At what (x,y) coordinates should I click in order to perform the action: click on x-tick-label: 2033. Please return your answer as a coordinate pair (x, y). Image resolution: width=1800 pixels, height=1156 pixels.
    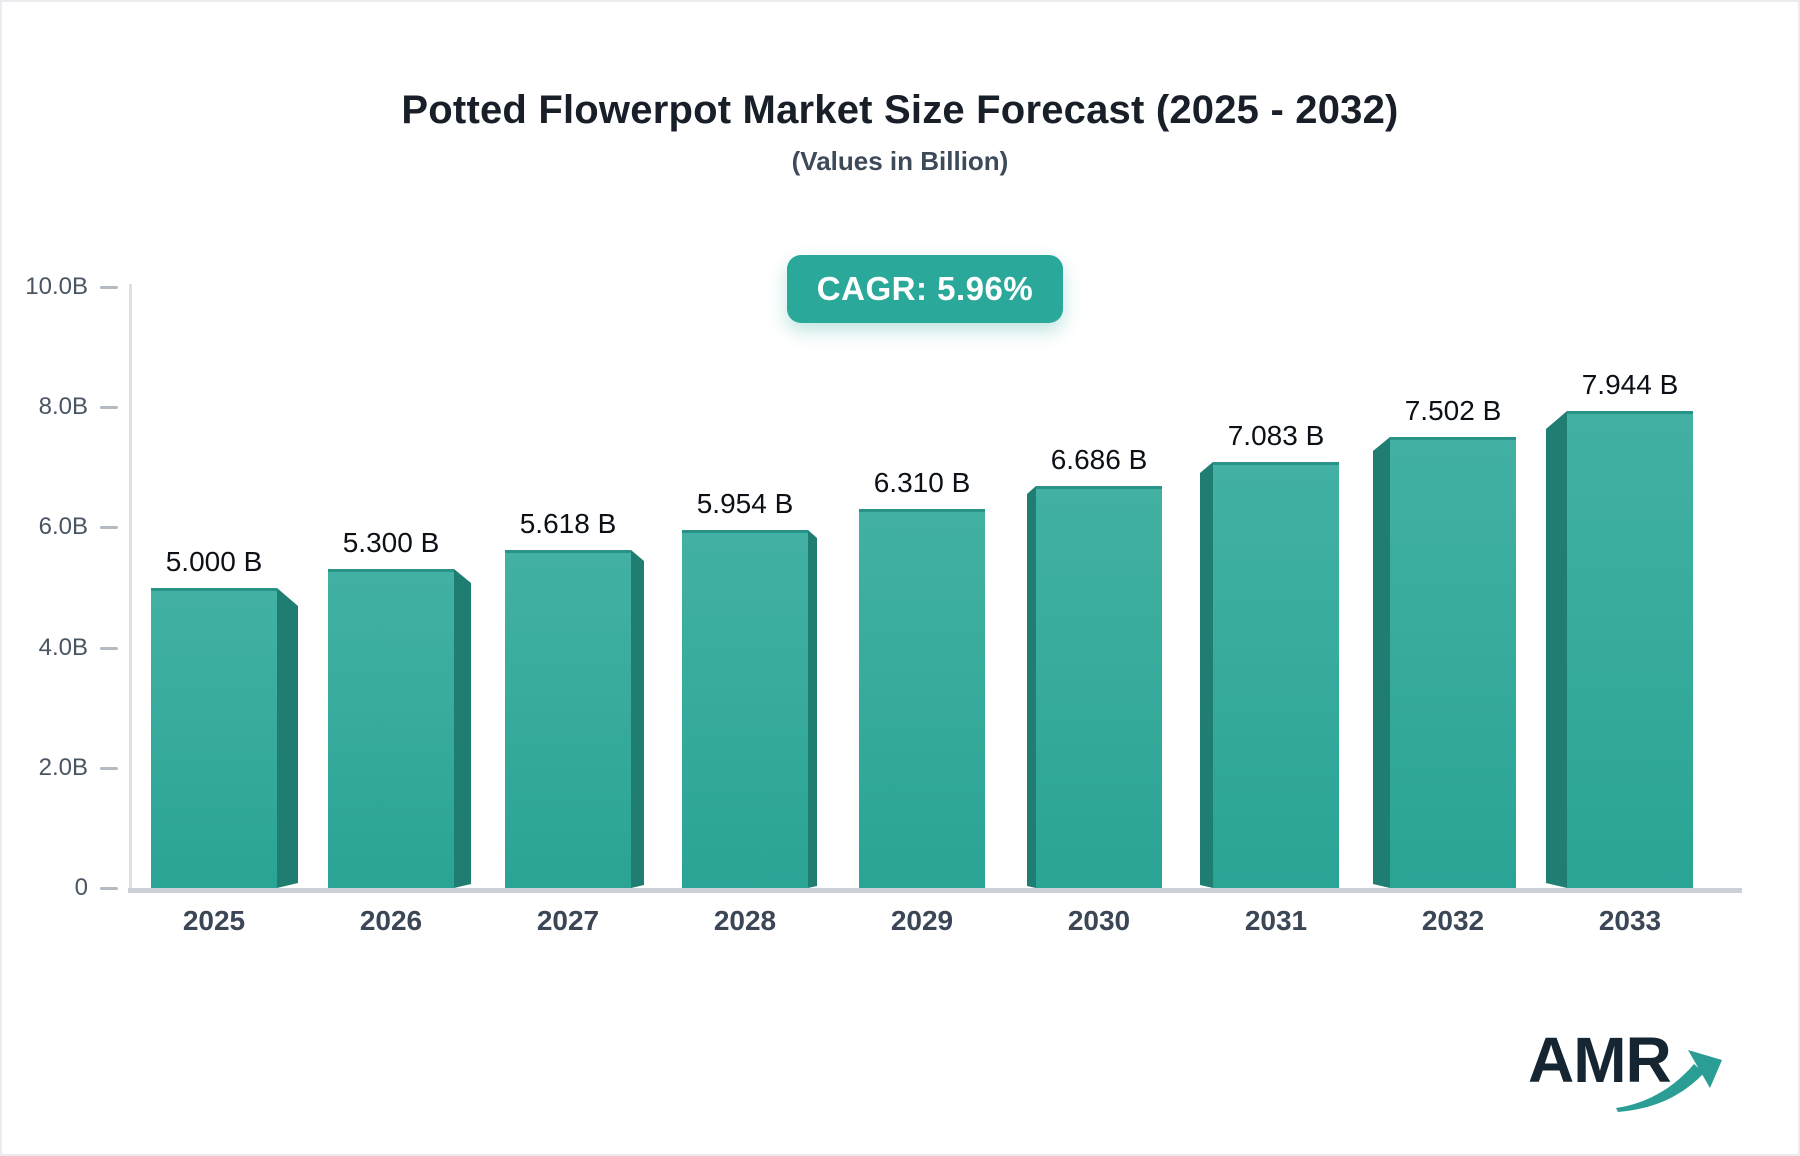
    Looking at the image, I should click on (1630, 920).